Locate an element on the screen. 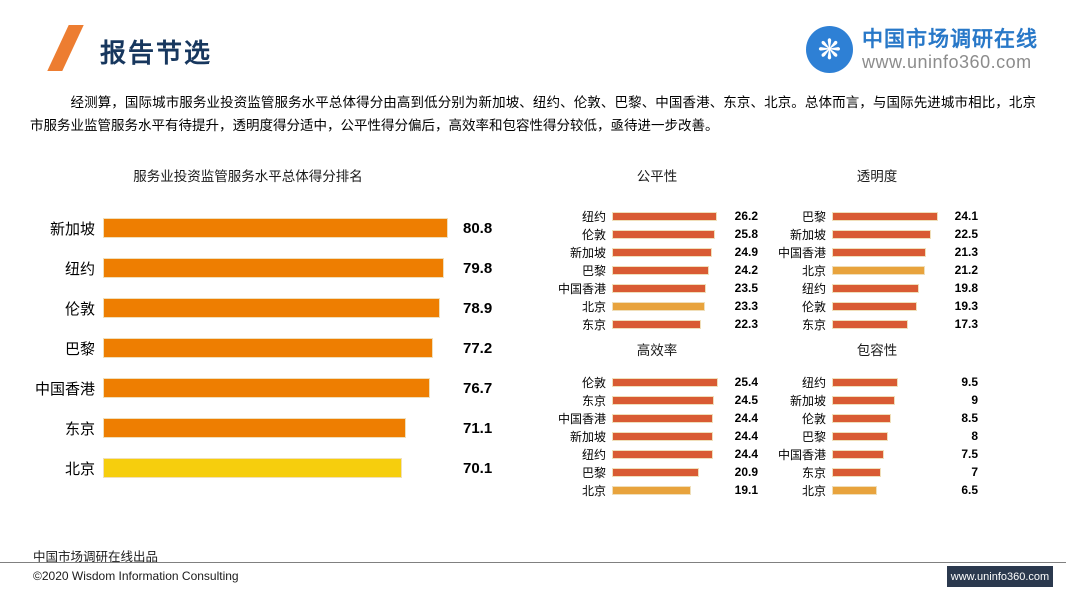  chart-row: 巴黎 24.1 is located at coordinates (877, 216).